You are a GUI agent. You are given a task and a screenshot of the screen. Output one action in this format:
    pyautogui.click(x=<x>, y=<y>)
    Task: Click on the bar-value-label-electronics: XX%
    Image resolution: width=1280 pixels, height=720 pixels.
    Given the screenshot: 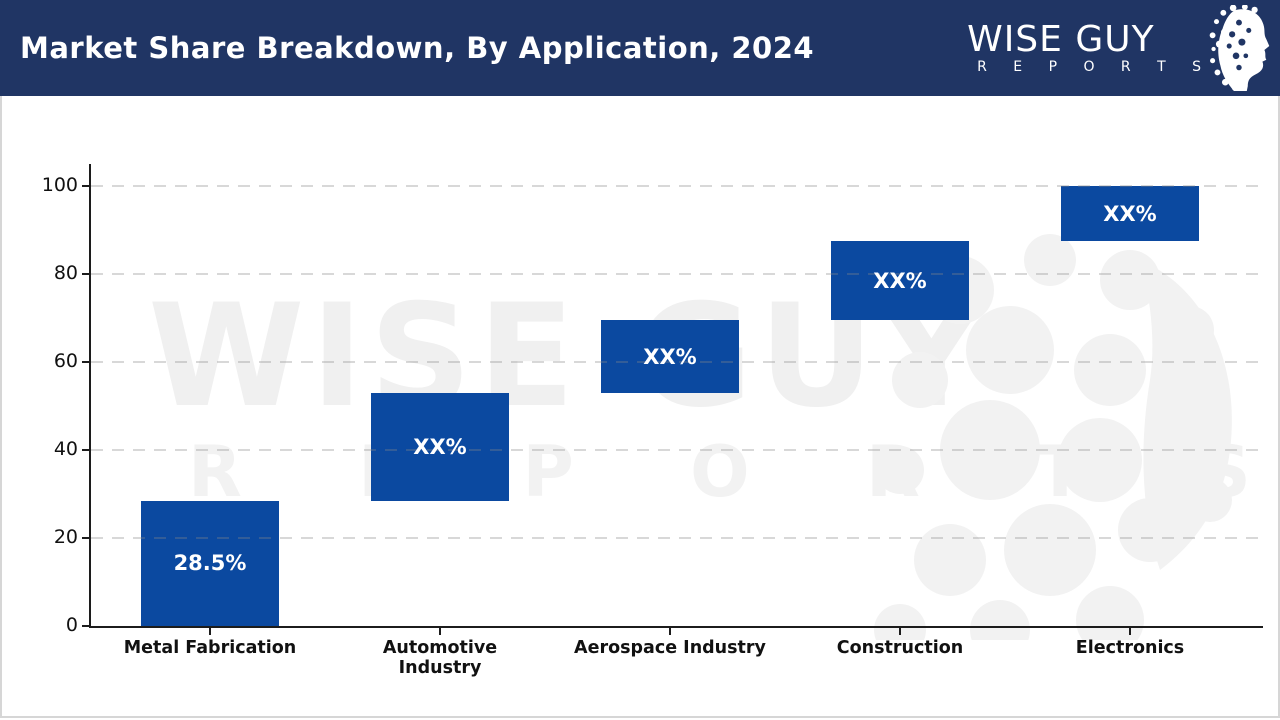 What is the action you would take?
    pyautogui.click(x=1130, y=213)
    